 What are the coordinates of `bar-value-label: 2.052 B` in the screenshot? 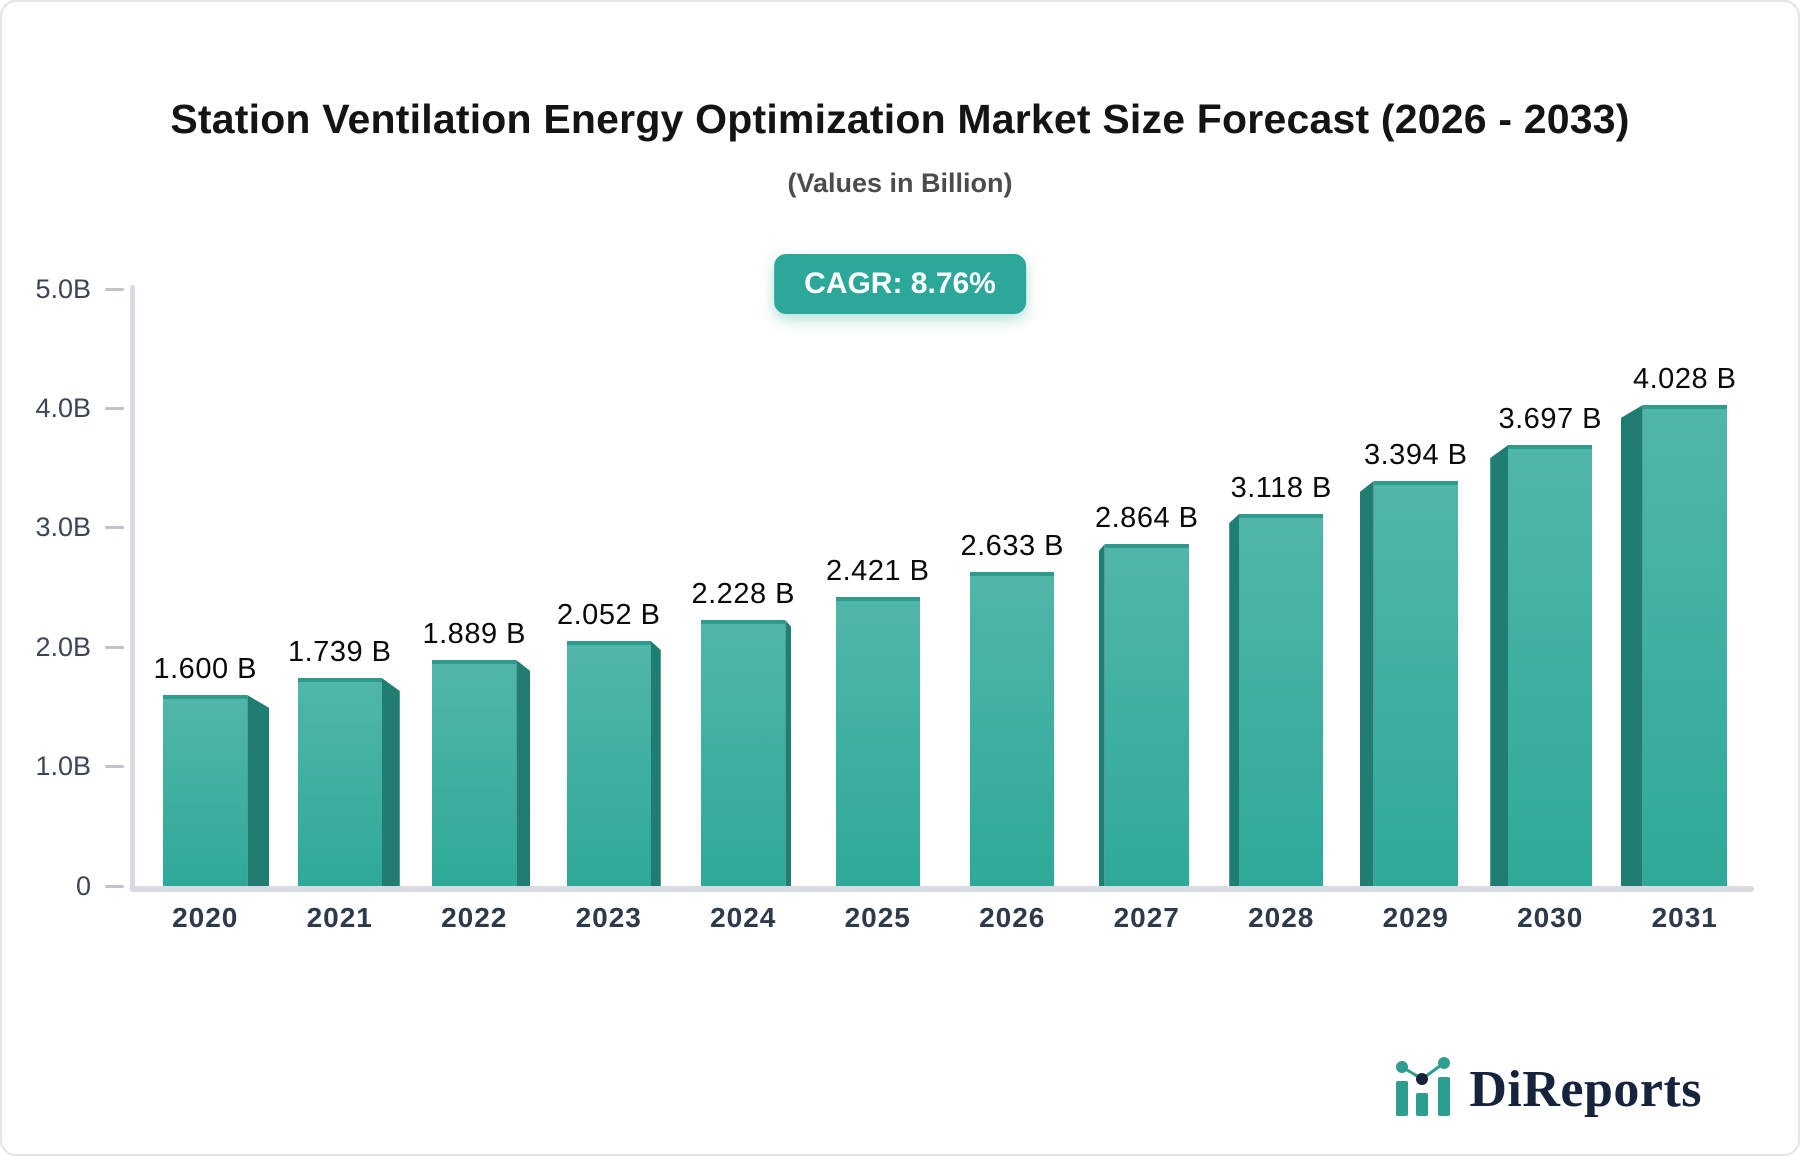 It's located at (609, 615).